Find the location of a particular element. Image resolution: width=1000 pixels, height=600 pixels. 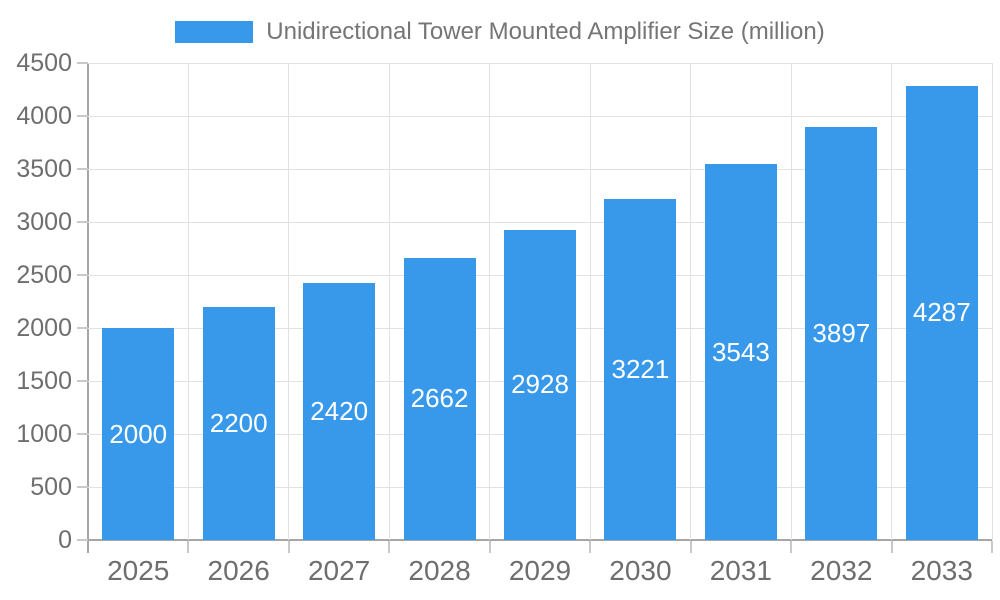

bar-value-label: 3897 is located at coordinates (841, 332).